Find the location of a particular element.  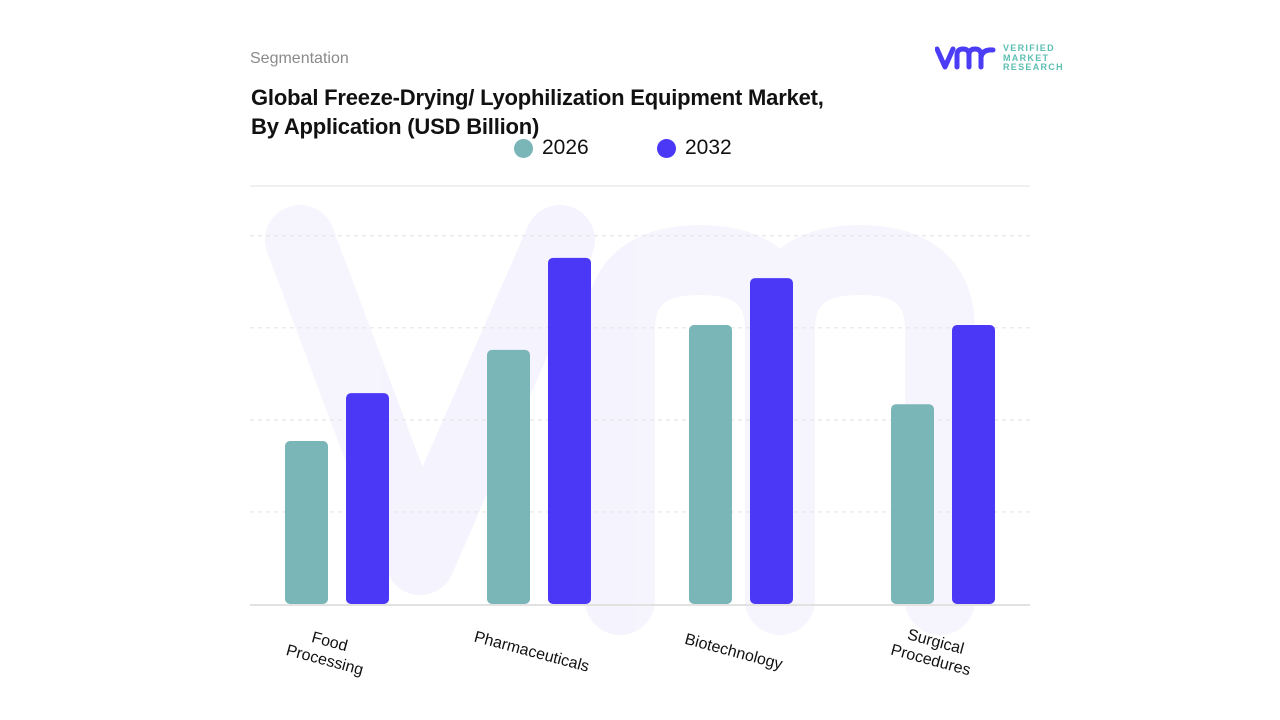

bar-2032-biotechnology is located at coordinates (771, 441).